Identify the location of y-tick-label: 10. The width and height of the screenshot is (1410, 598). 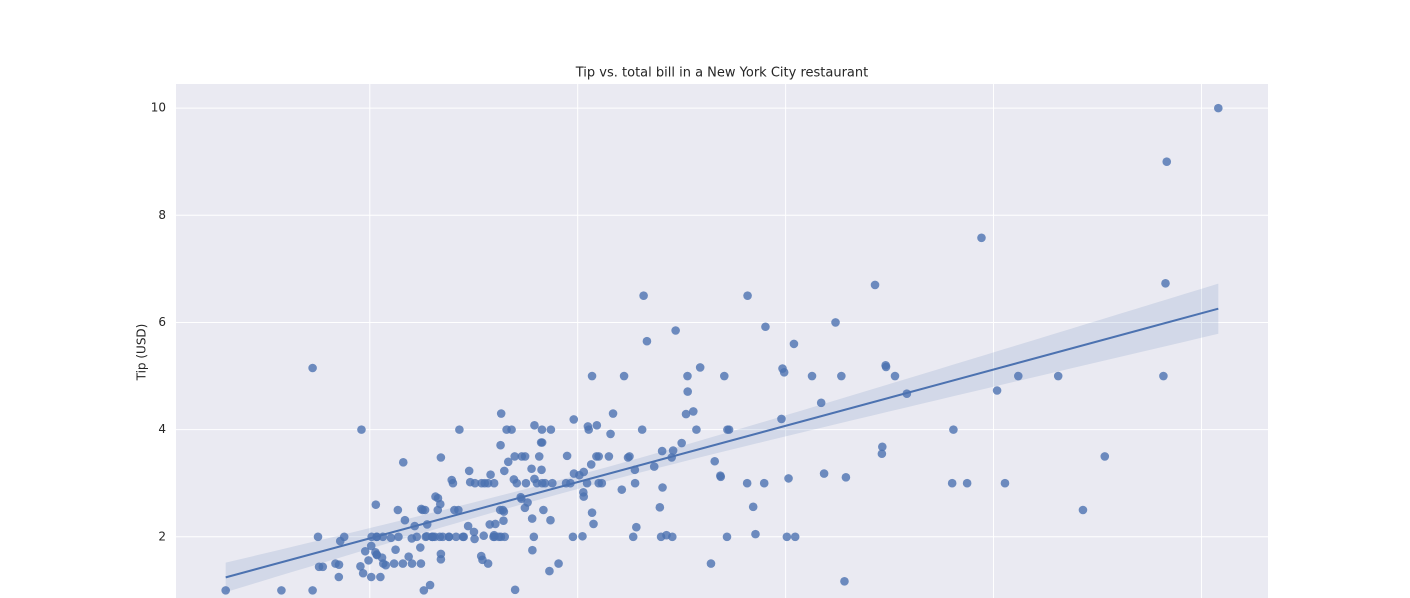
(158, 108).